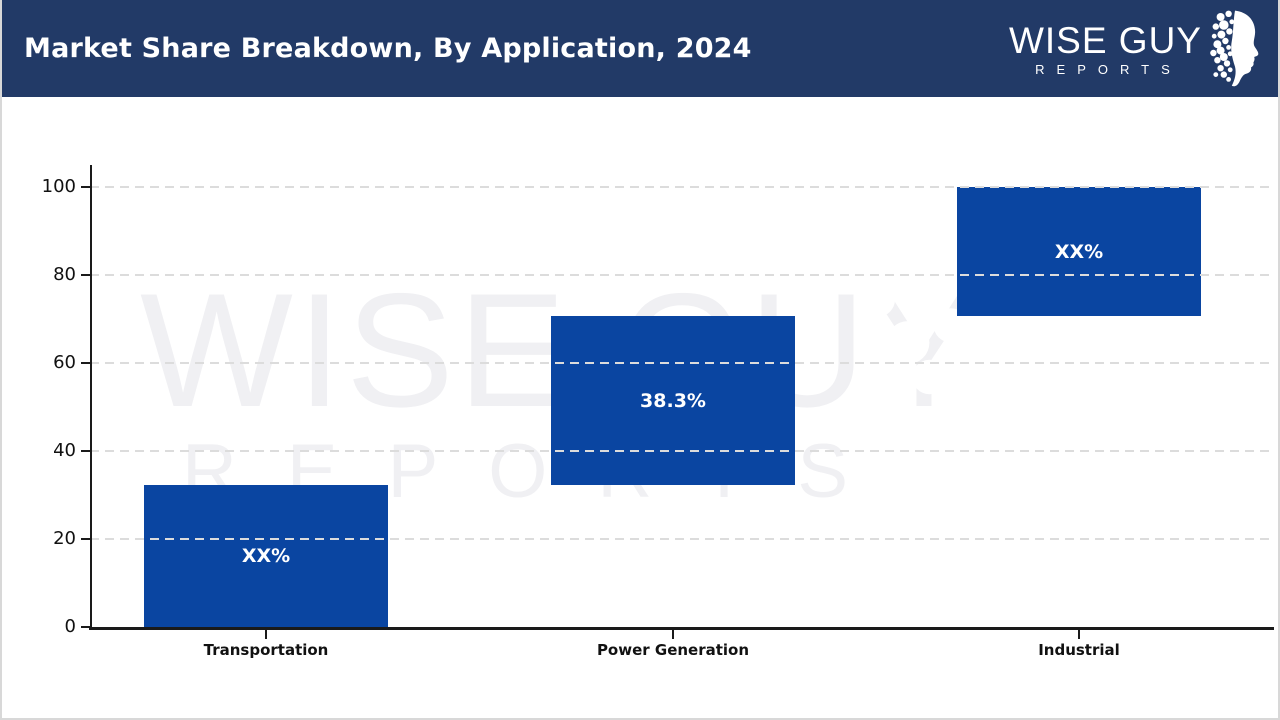 The image size is (1280, 720). I want to click on y-tick-label: 60, so click(64, 362).